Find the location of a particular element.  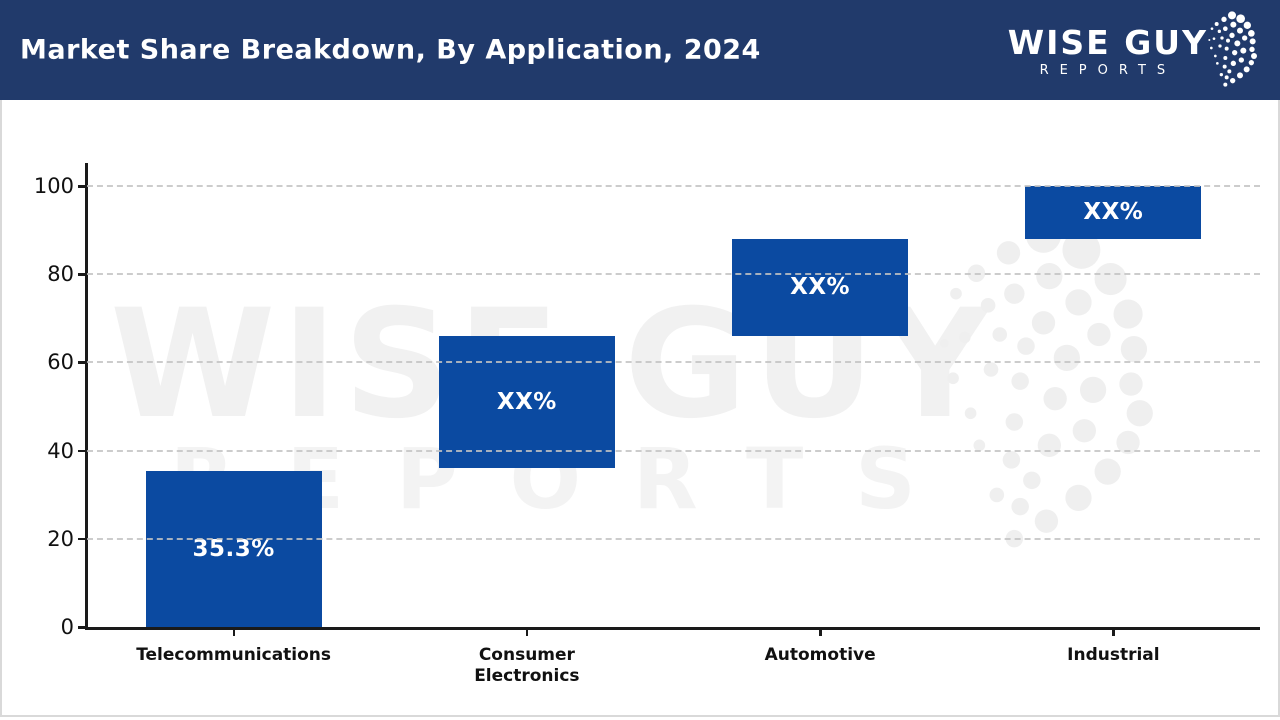

bar-consumer-electronics: XX% is located at coordinates (526, 402).